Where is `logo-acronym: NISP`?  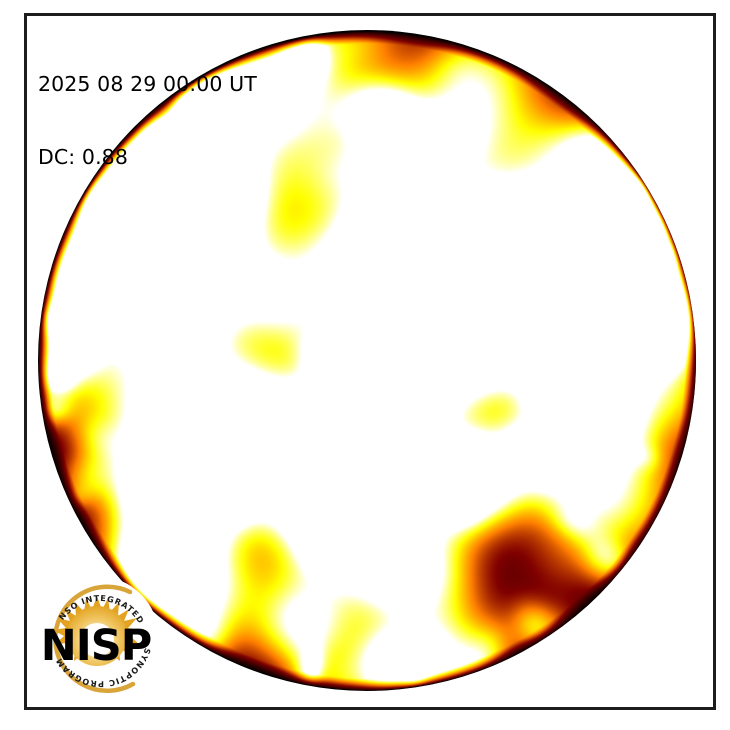
logo-acronym: NISP is located at coordinates (96, 646).